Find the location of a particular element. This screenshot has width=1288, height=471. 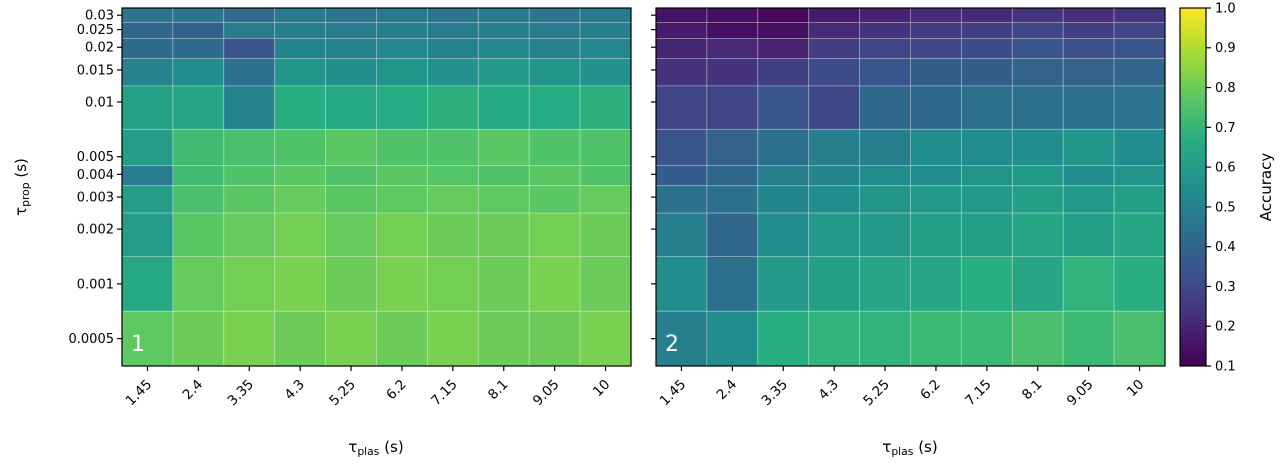

x-tick-label: 6.2 is located at coordinates (396, 390).